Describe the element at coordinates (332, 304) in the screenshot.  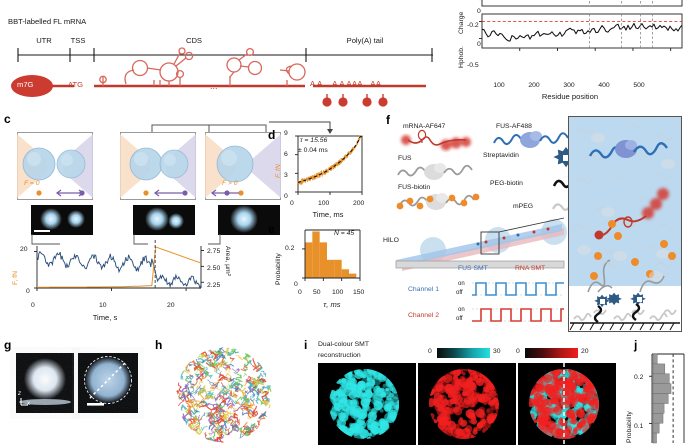
I see `panel-e-xlabel: τ, ms` at that location.